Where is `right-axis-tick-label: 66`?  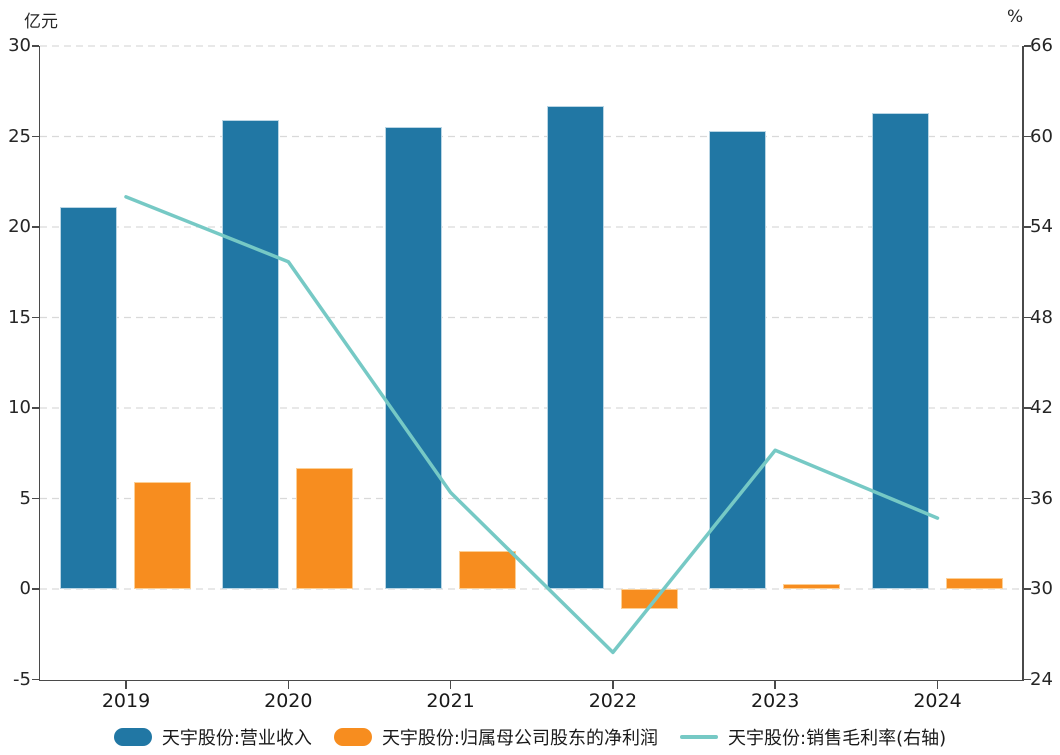
right-axis-tick-label: 66 is located at coordinates (1041, 45).